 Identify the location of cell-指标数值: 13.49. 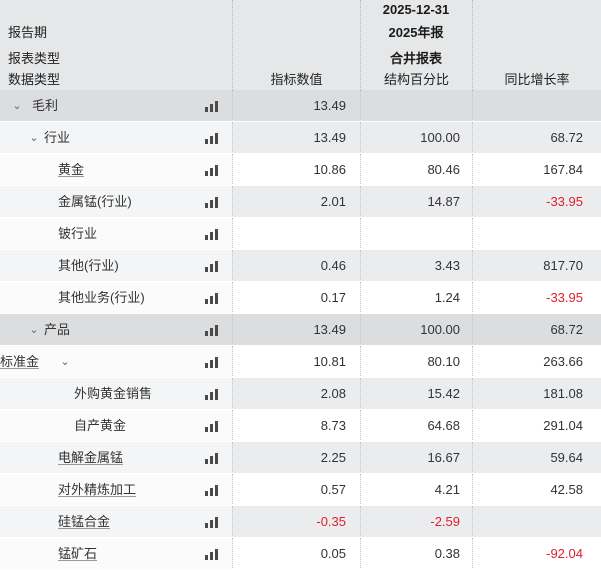
(329, 105).